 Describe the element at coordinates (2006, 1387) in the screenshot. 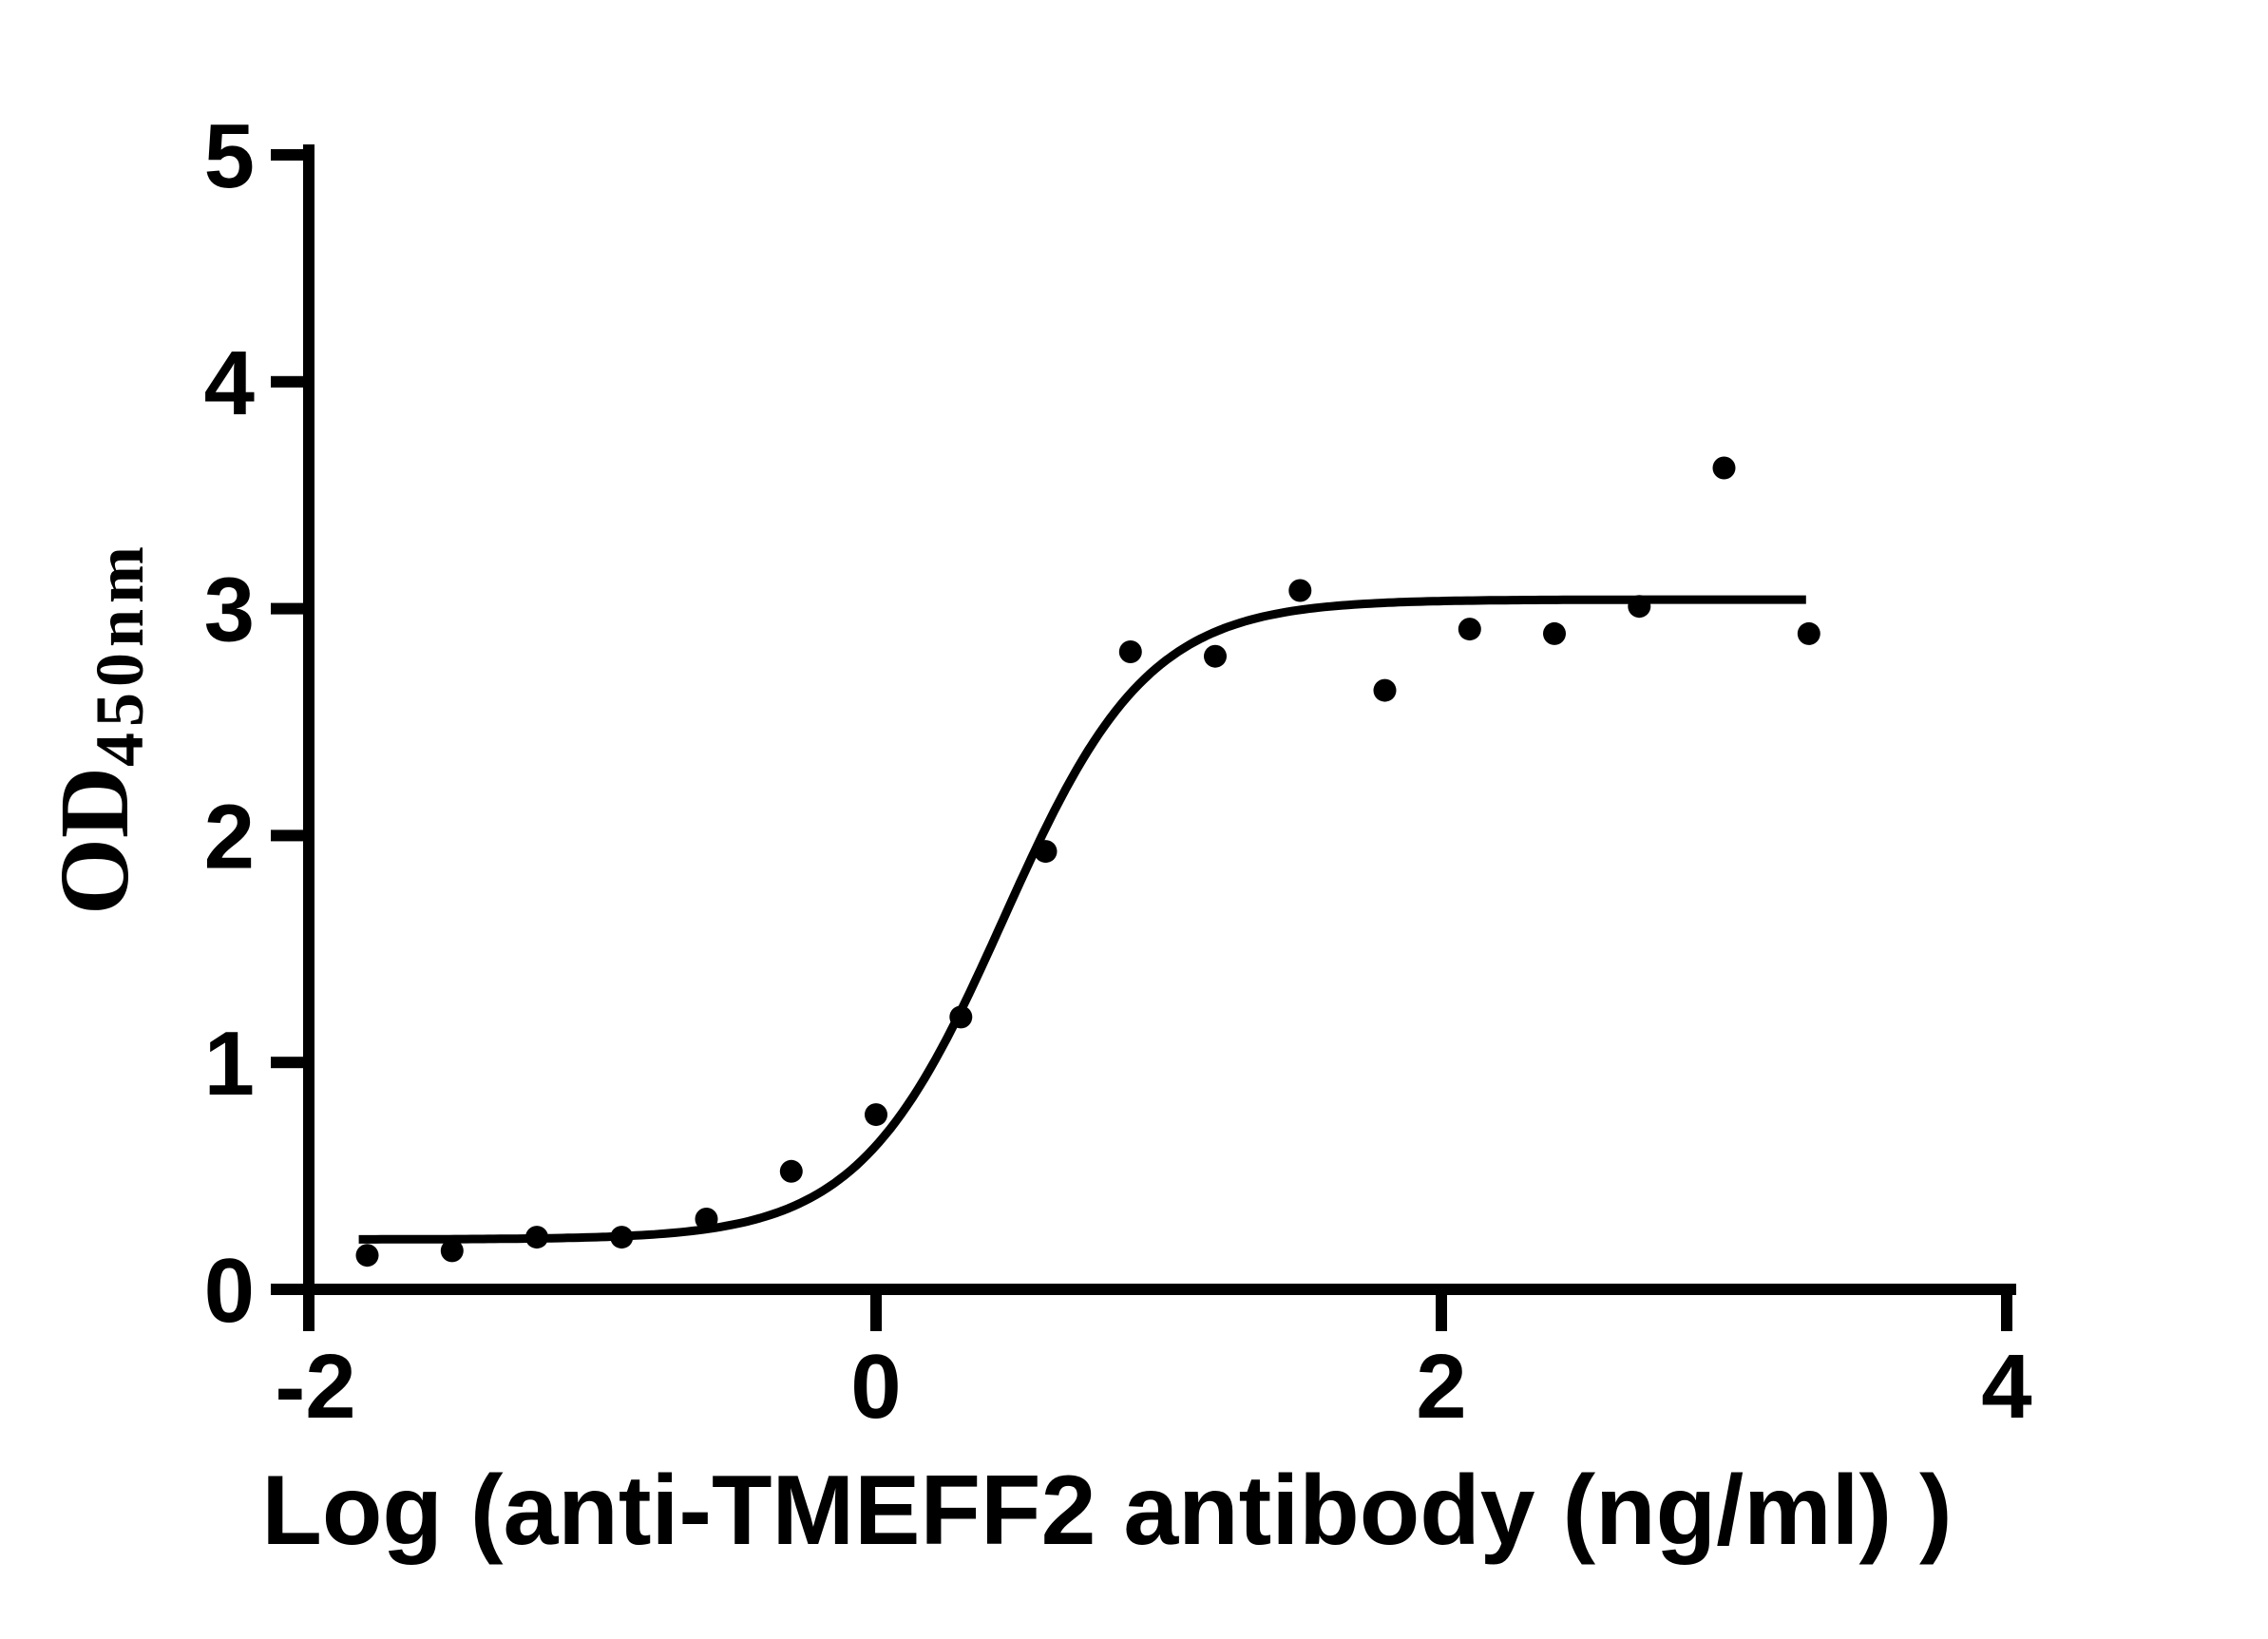

I see `x-tick-label: 4` at that location.